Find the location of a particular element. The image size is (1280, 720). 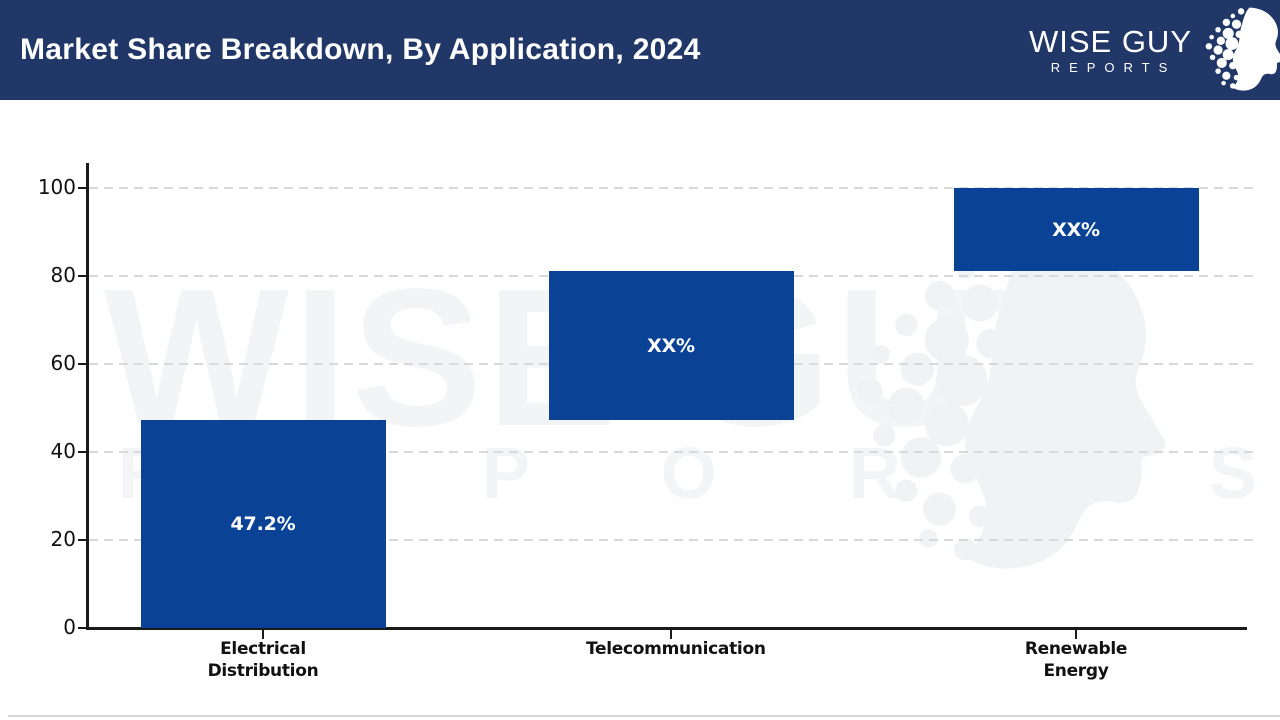

watermark-head-icon is located at coordinates (1002, 406).